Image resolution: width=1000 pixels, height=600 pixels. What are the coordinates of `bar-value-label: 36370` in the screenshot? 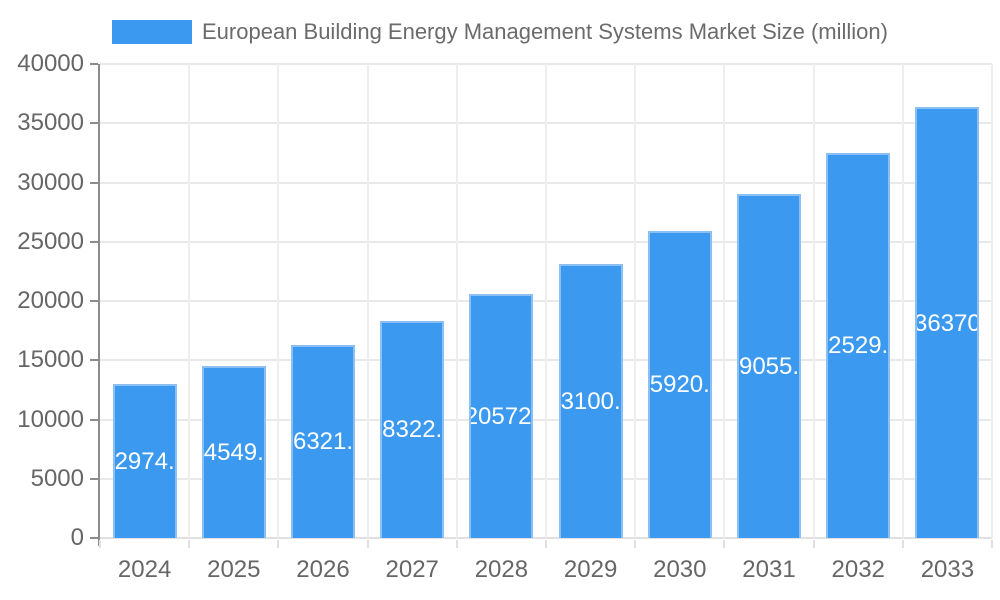 It's located at (947, 323).